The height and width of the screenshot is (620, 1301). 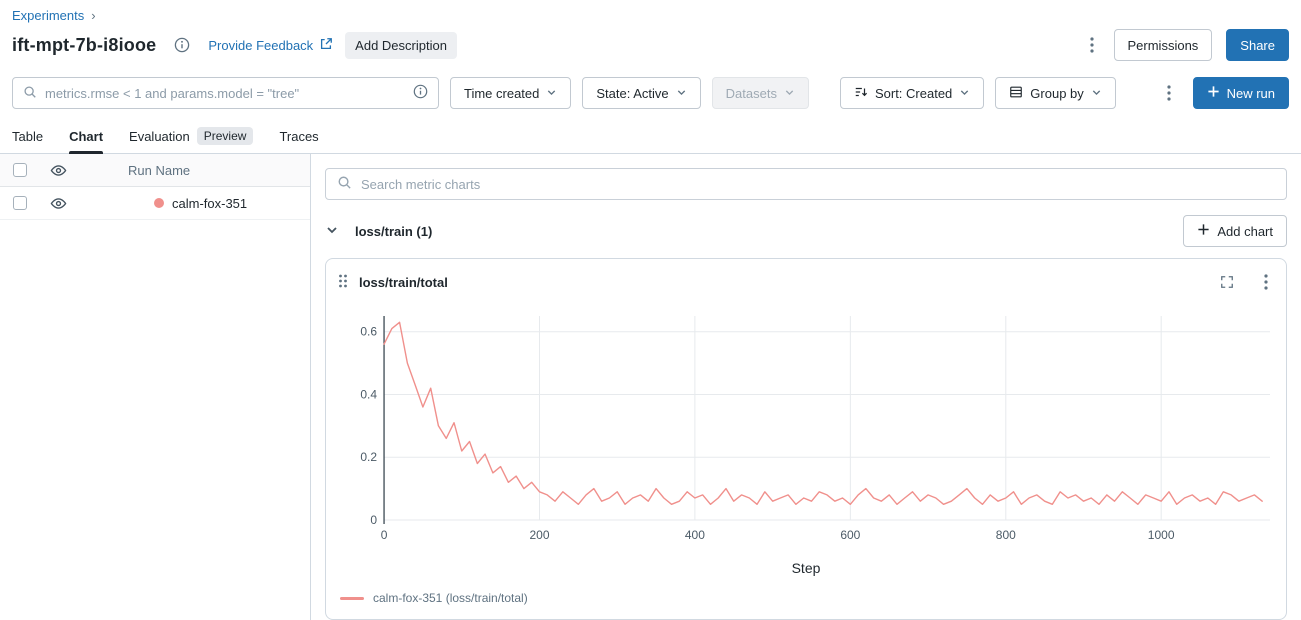 I want to click on expand-chart-icon, so click(x=1227, y=282).